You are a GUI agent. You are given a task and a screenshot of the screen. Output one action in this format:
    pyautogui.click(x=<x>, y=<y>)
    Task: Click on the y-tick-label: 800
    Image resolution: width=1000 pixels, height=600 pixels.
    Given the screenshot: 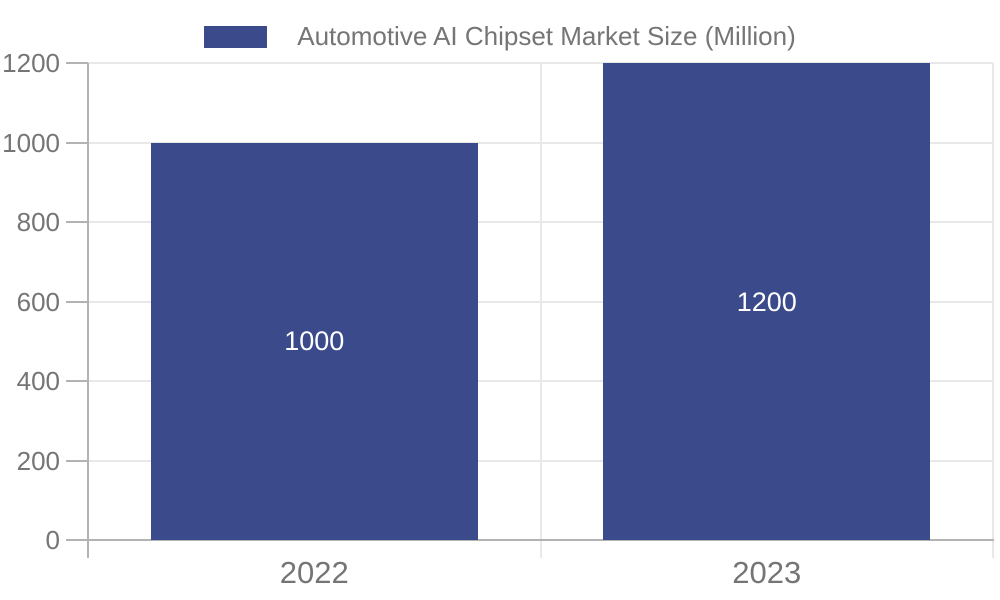 What is the action you would take?
    pyautogui.click(x=38, y=222)
    